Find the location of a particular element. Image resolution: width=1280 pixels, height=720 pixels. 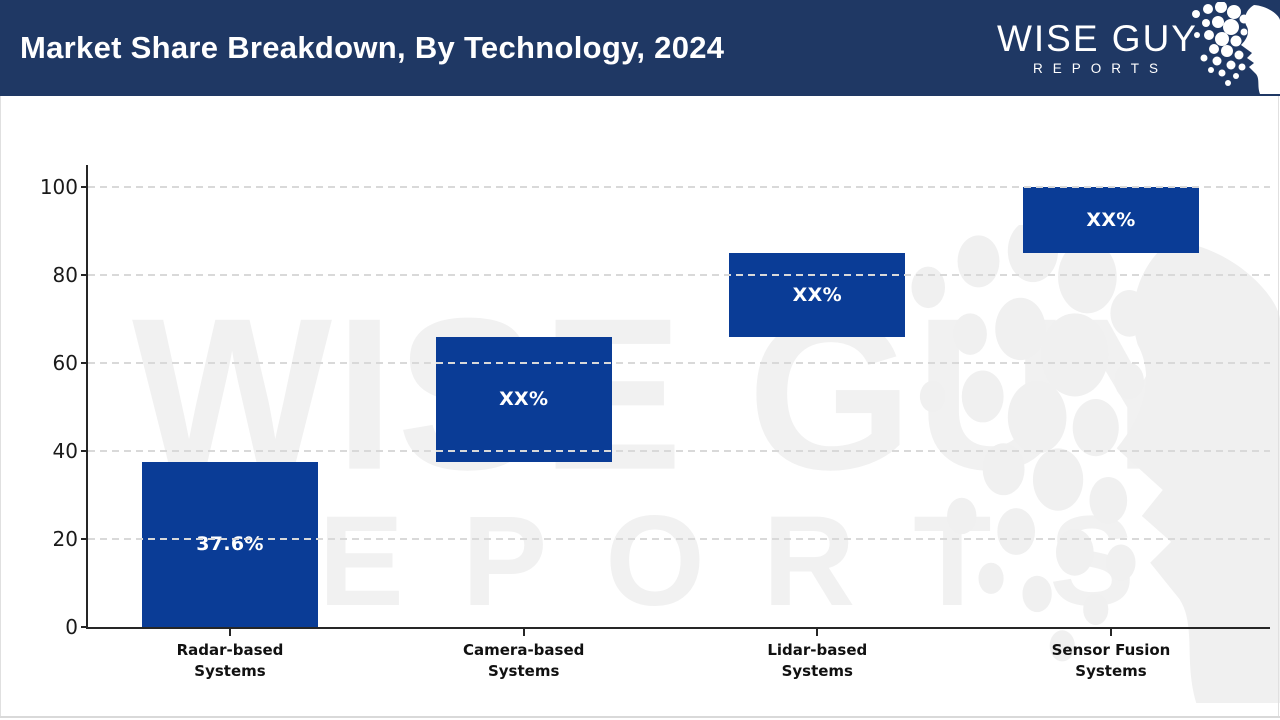

bar-segment: 37.6% is located at coordinates (230, 544).